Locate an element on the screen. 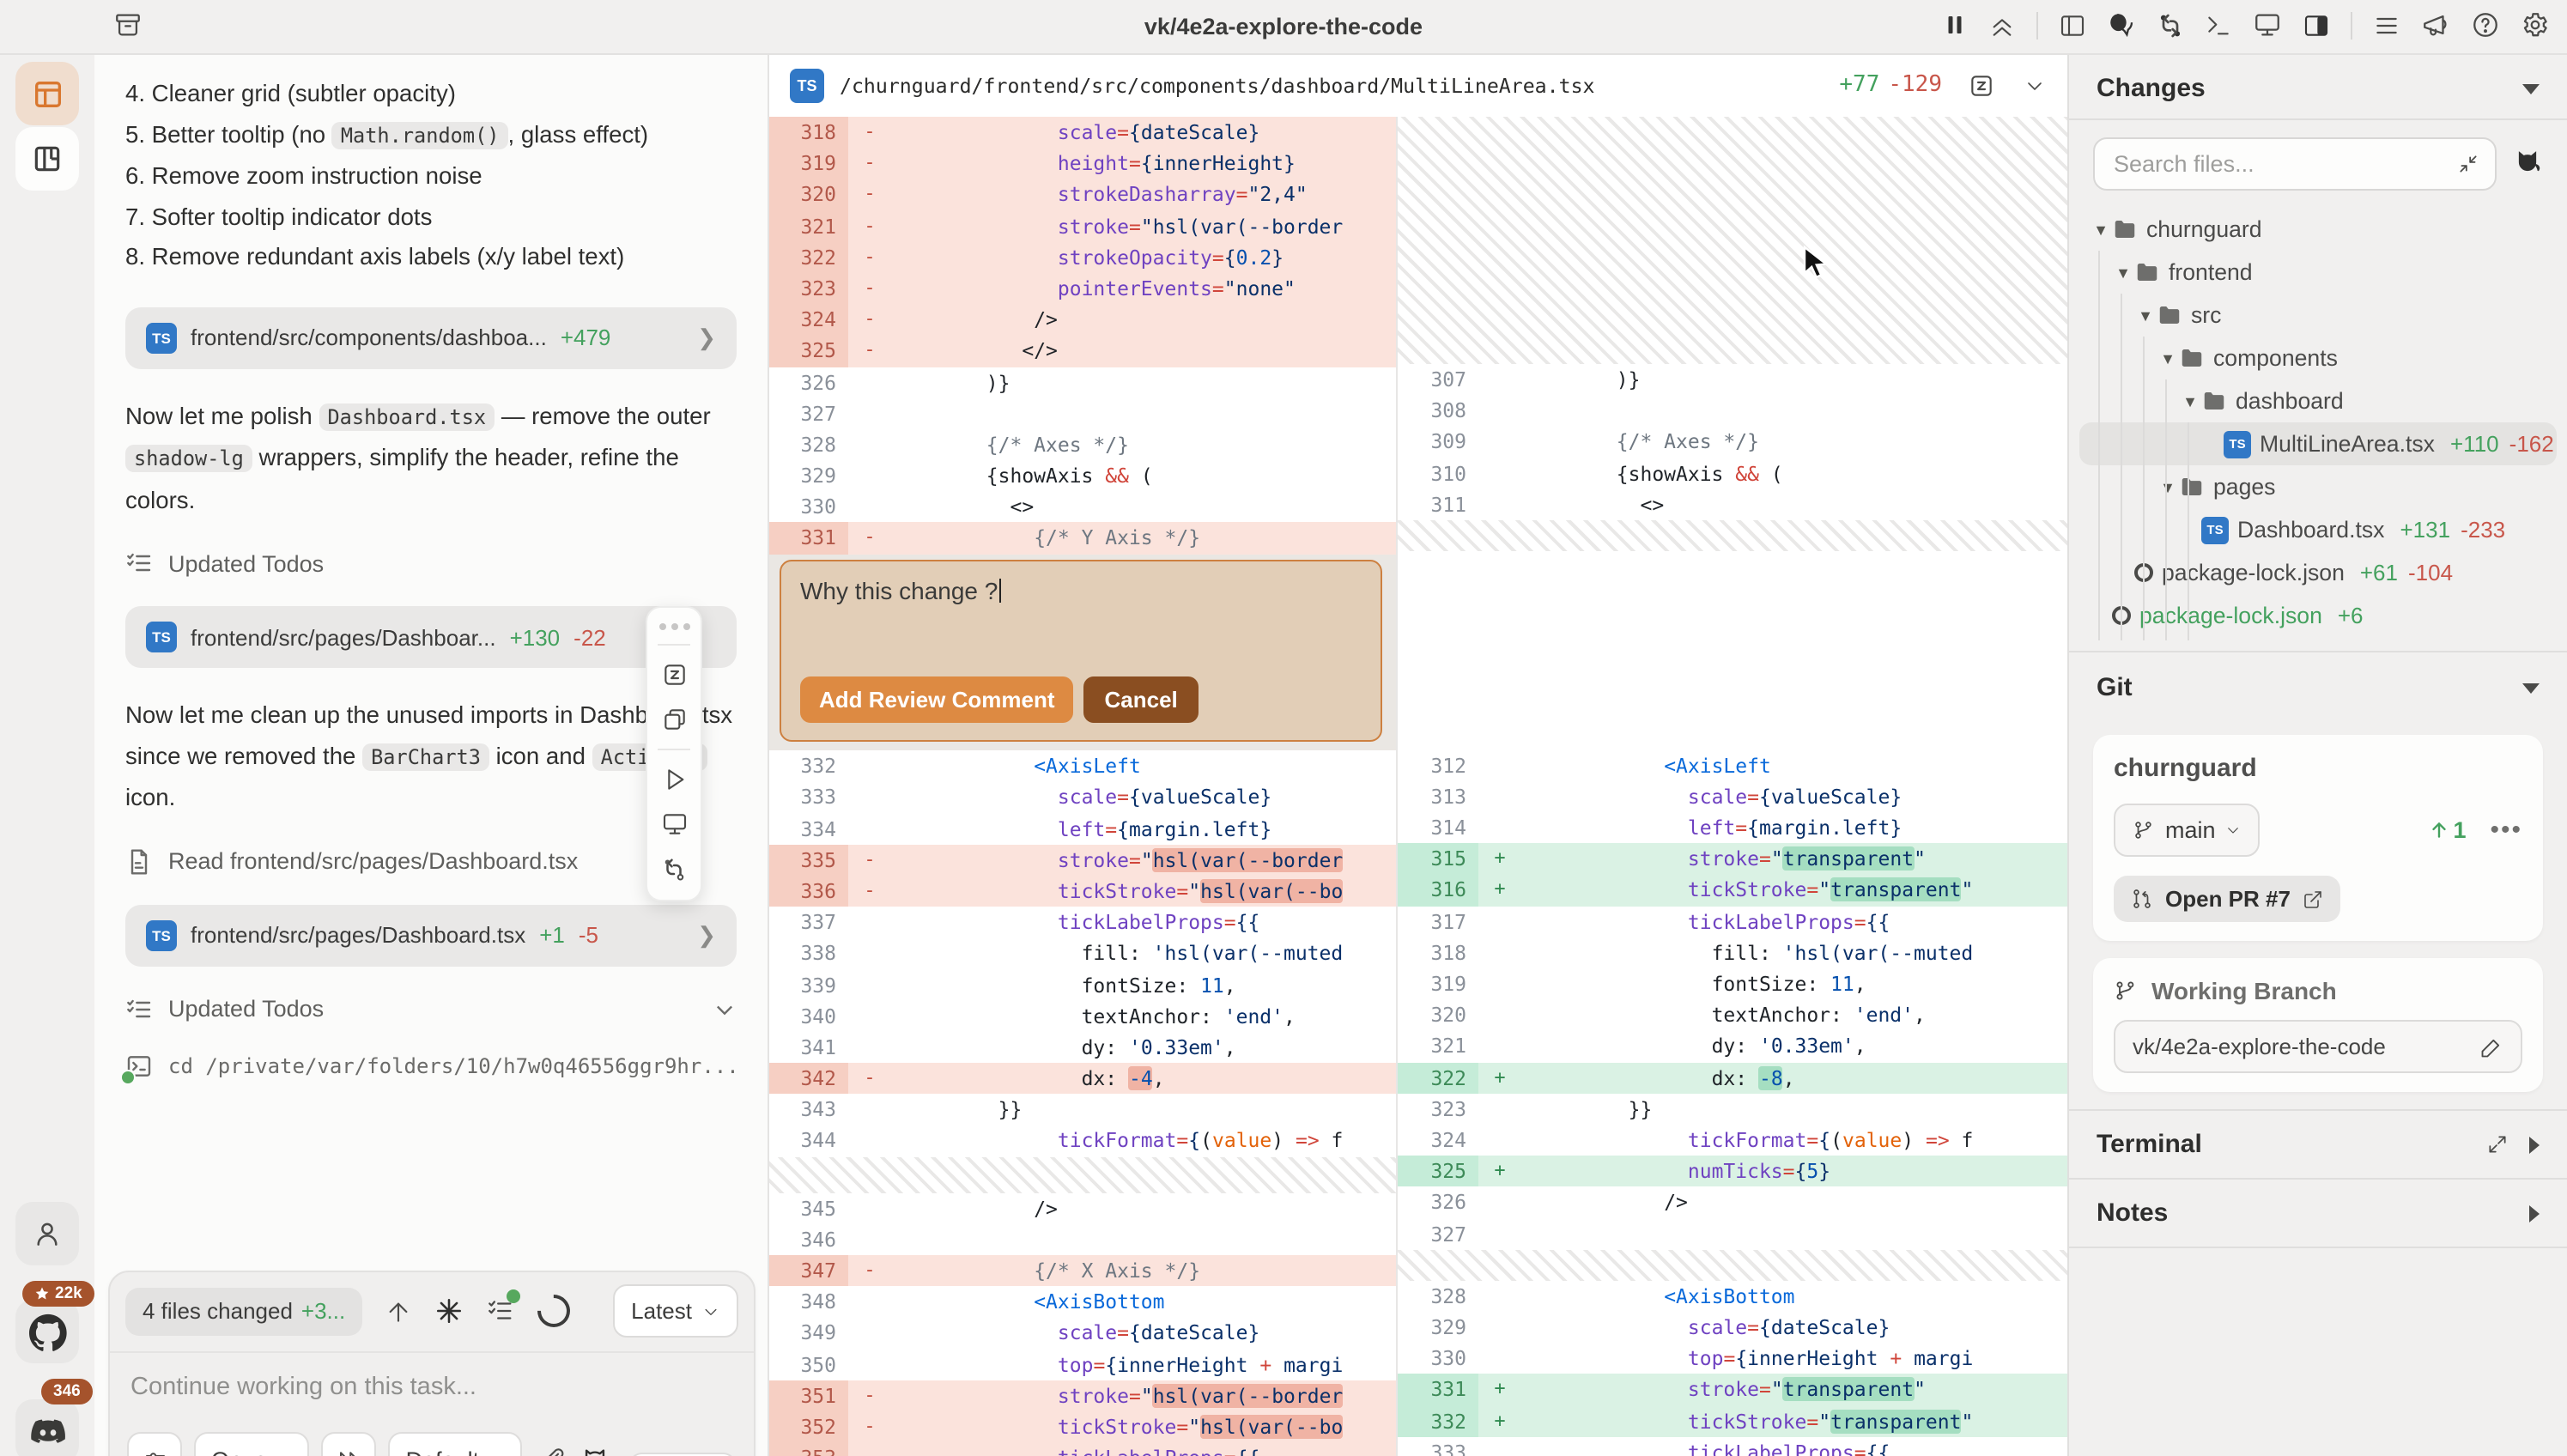  diff-line: 336- tickStroke="hsl(var(--bo is located at coordinates (1082, 891).